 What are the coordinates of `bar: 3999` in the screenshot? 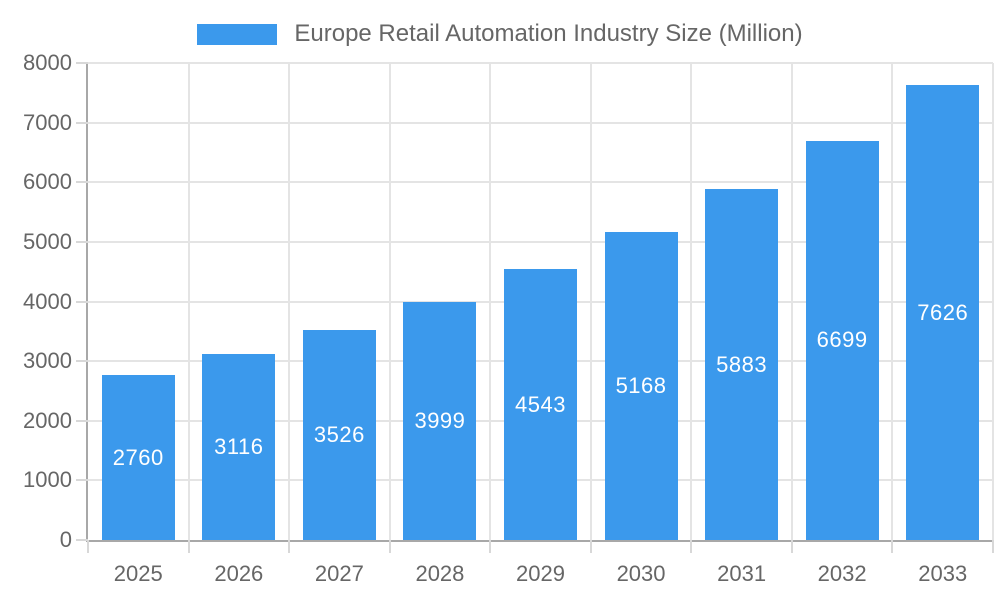 It's located at (440, 420).